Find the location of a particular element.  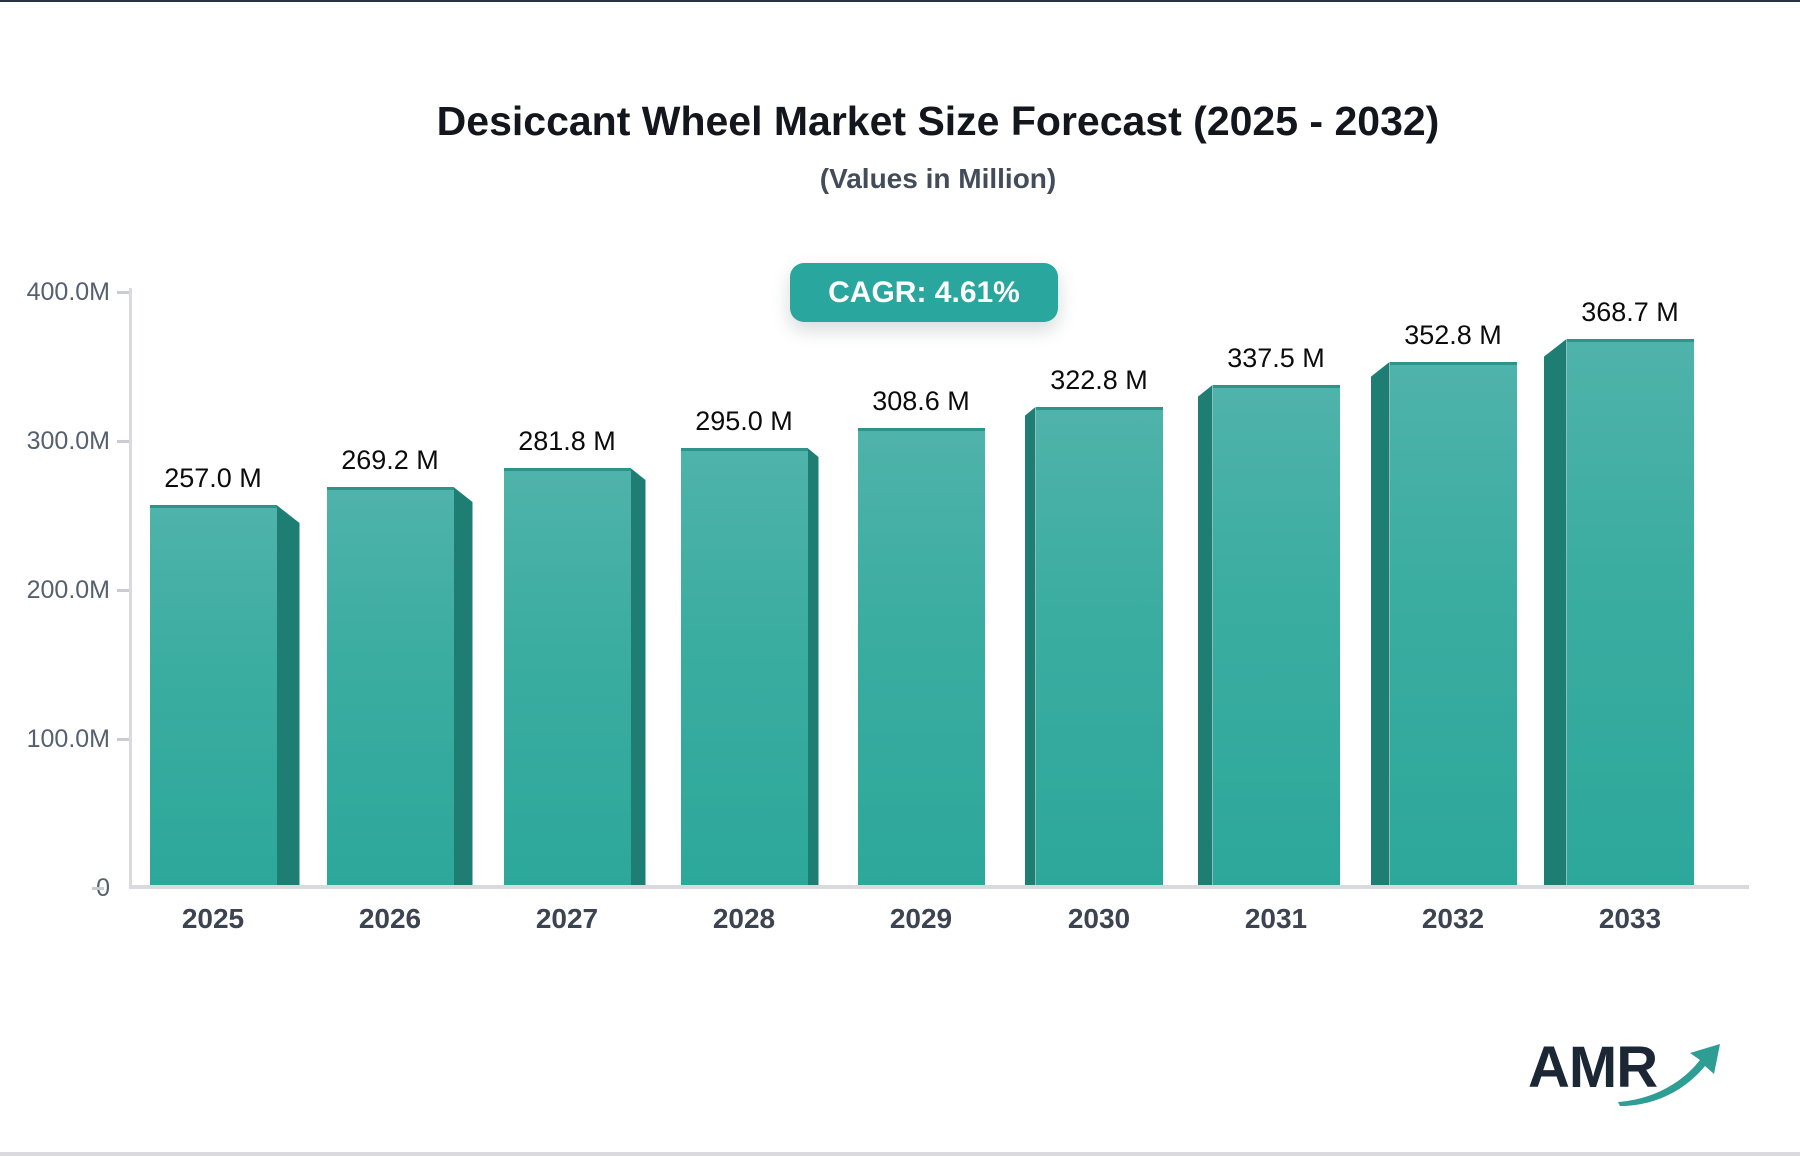

y-axis-tick-label: 200.0M is located at coordinates (68, 590).